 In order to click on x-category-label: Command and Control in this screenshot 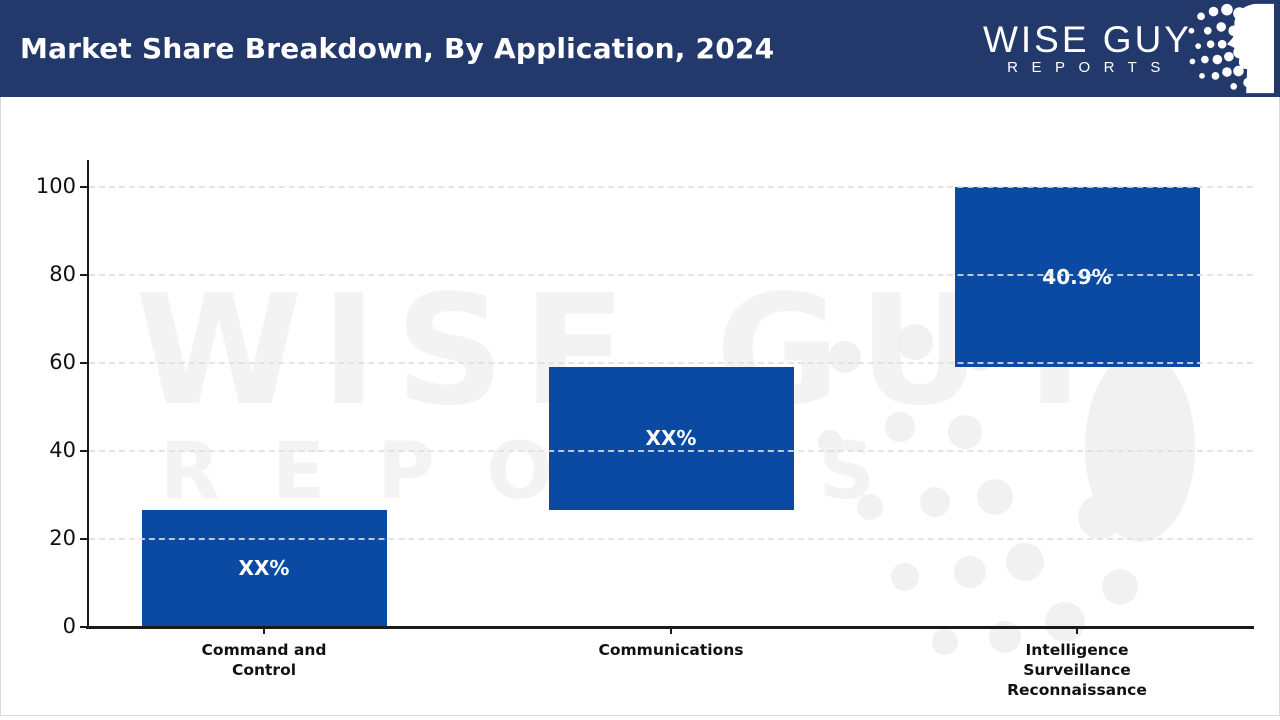, I will do `click(264, 660)`.